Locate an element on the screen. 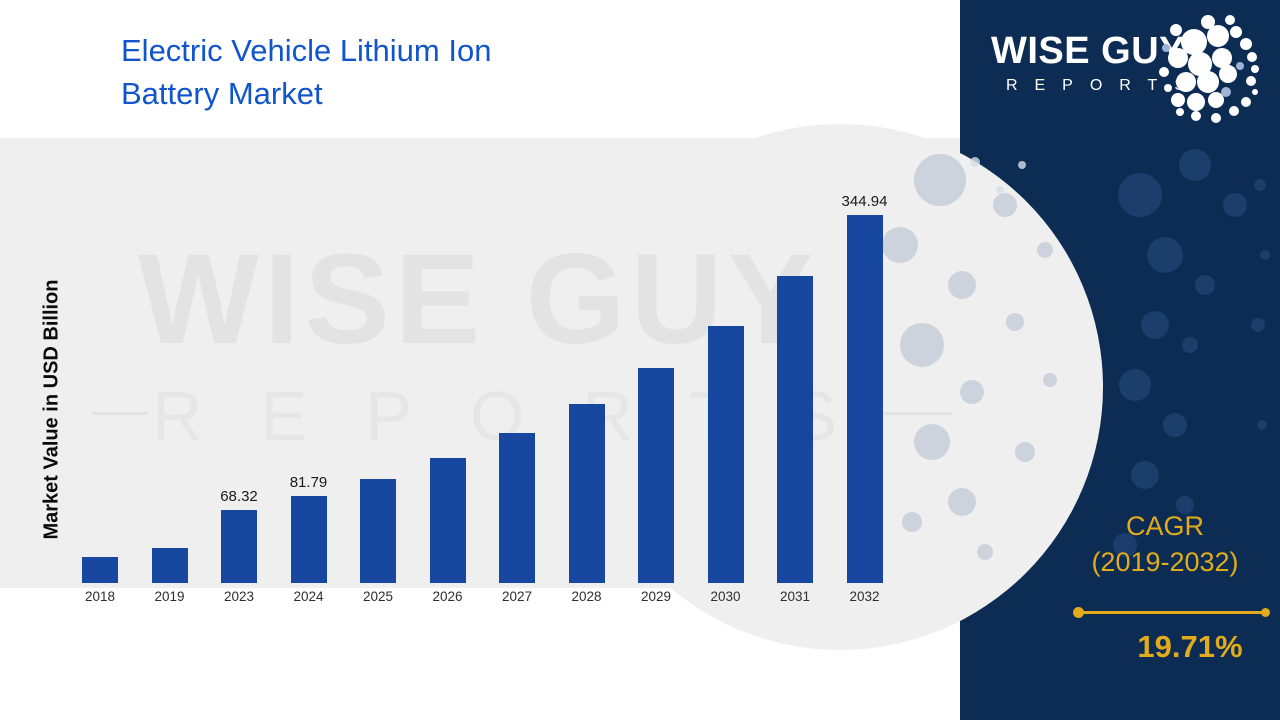  bar-value-label: 344.94 is located at coordinates (864, 201).